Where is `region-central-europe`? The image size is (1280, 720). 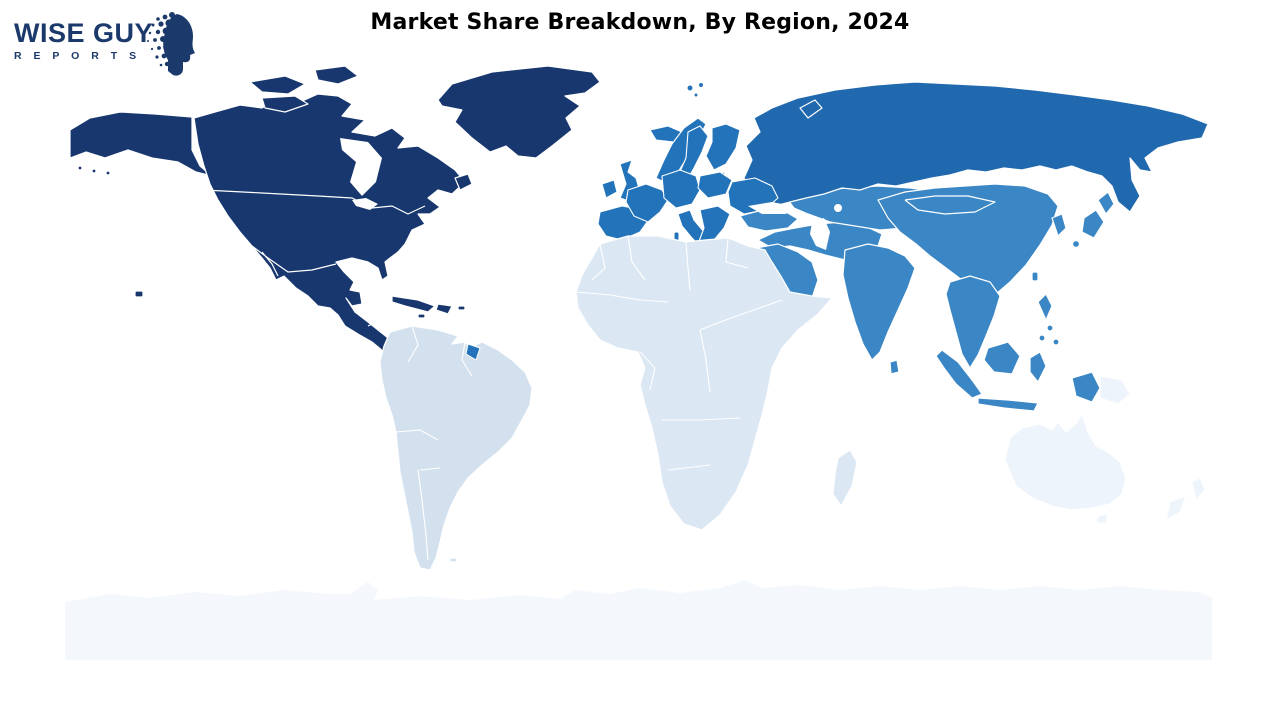
region-central-europe is located at coordinates (681, 189).